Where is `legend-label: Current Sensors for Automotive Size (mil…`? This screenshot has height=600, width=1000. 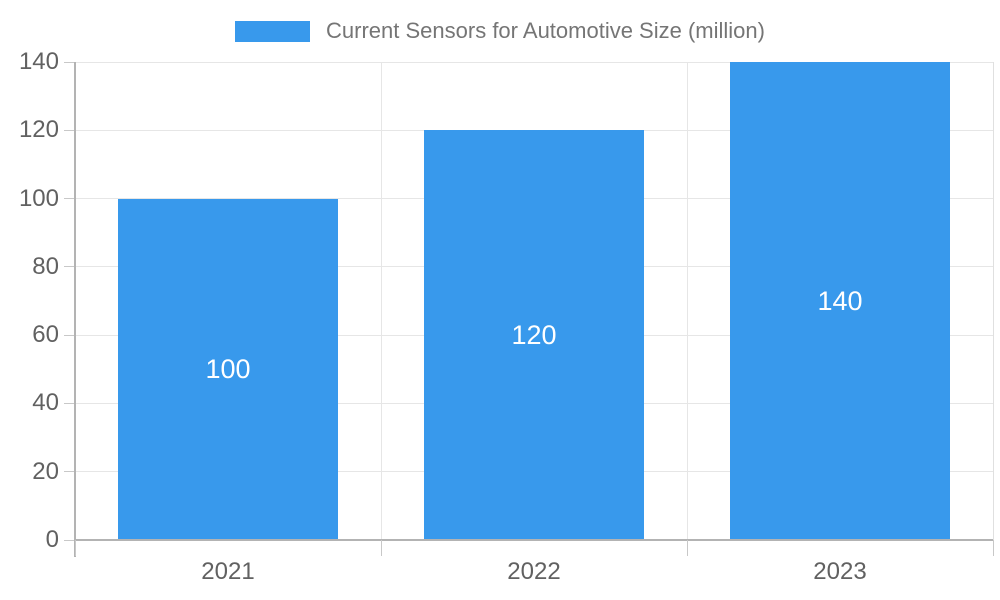
legend-label: Current Sensors for Automotive Size (mil… is located at coordinates (545, 30).